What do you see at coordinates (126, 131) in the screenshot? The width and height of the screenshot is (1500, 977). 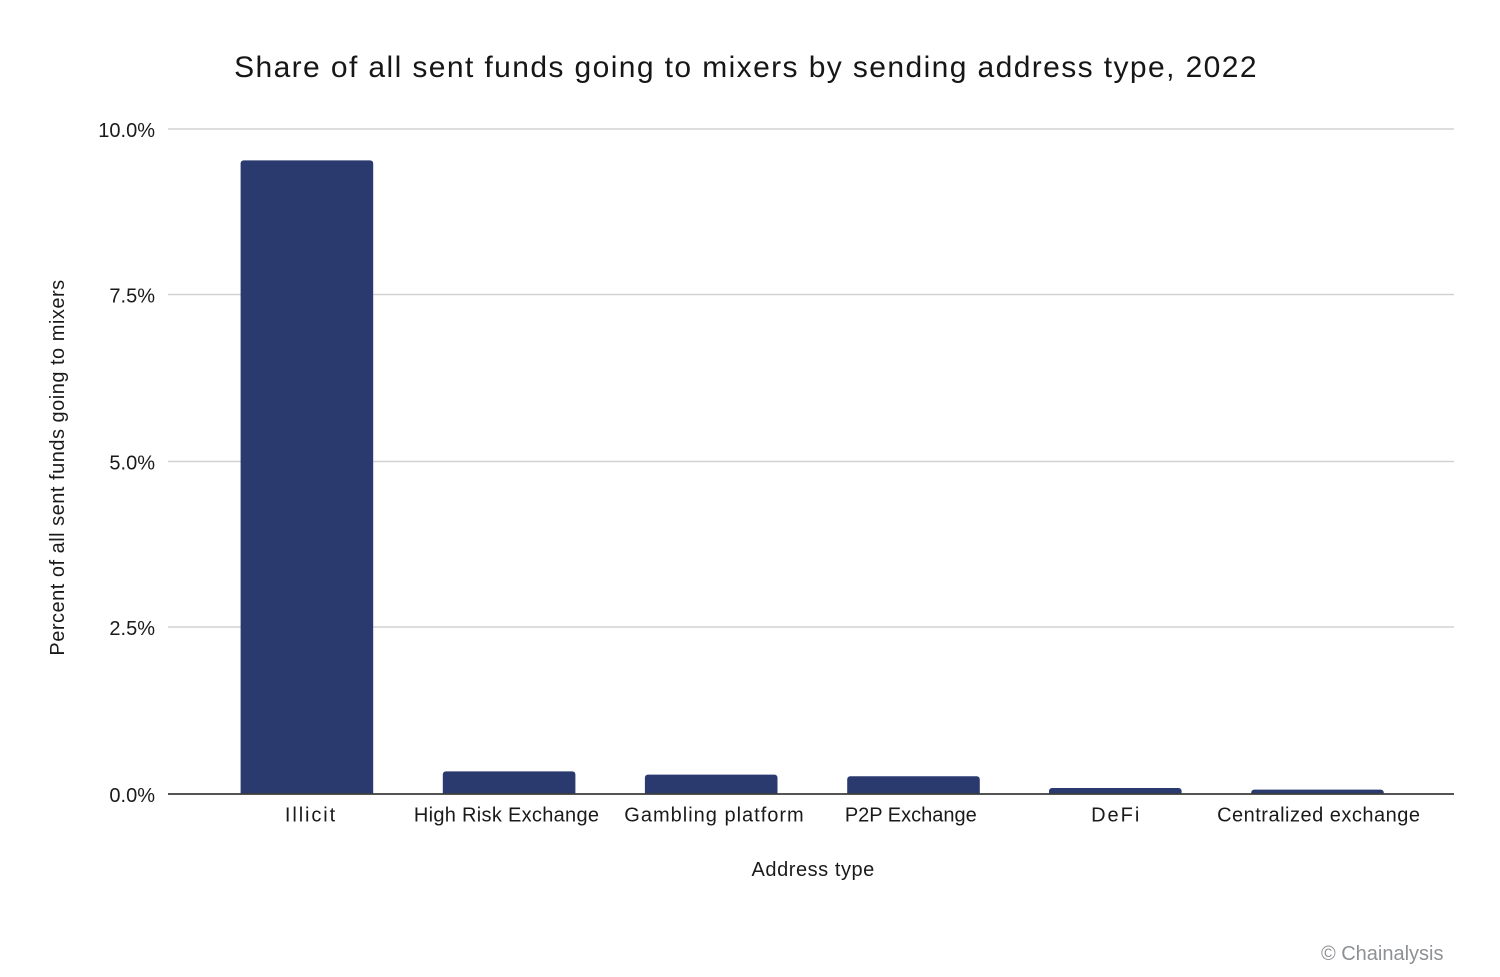 I see `svg-text: 10.0%` at bounding box center [126, 131].